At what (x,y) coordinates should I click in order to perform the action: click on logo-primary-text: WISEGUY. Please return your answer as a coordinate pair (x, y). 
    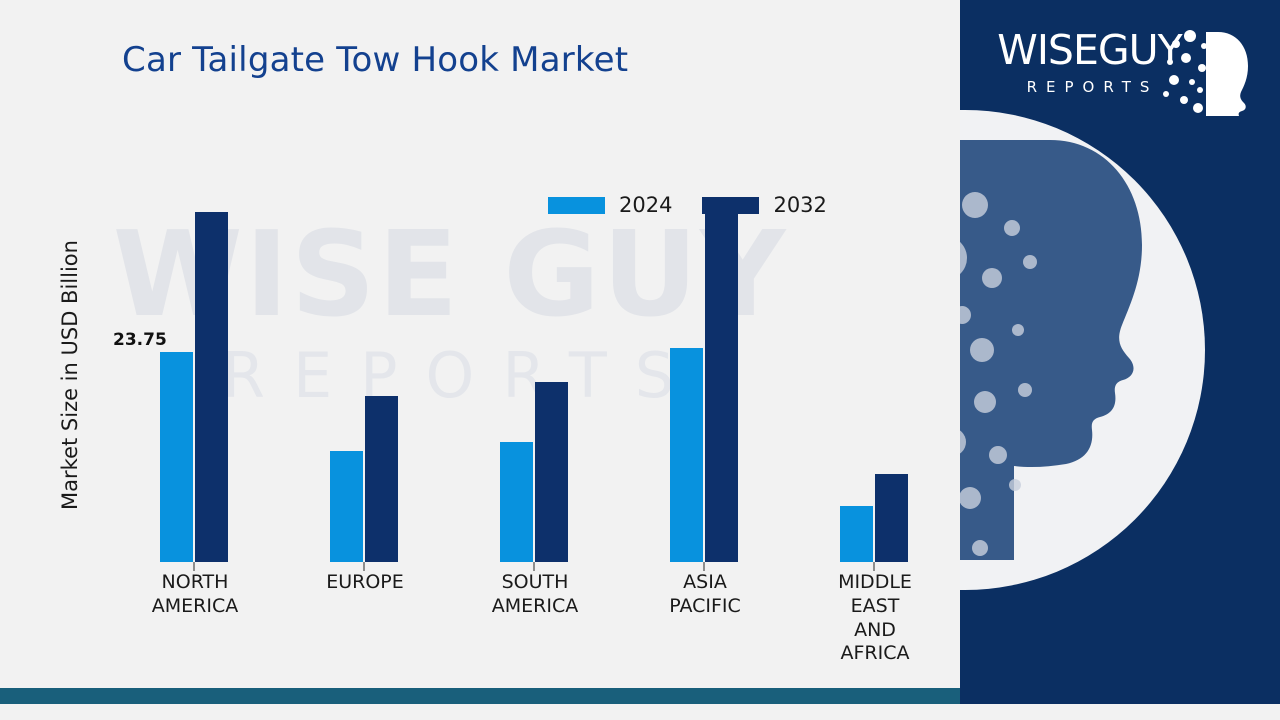
    Looking at the image, I should click on (1089, 50).